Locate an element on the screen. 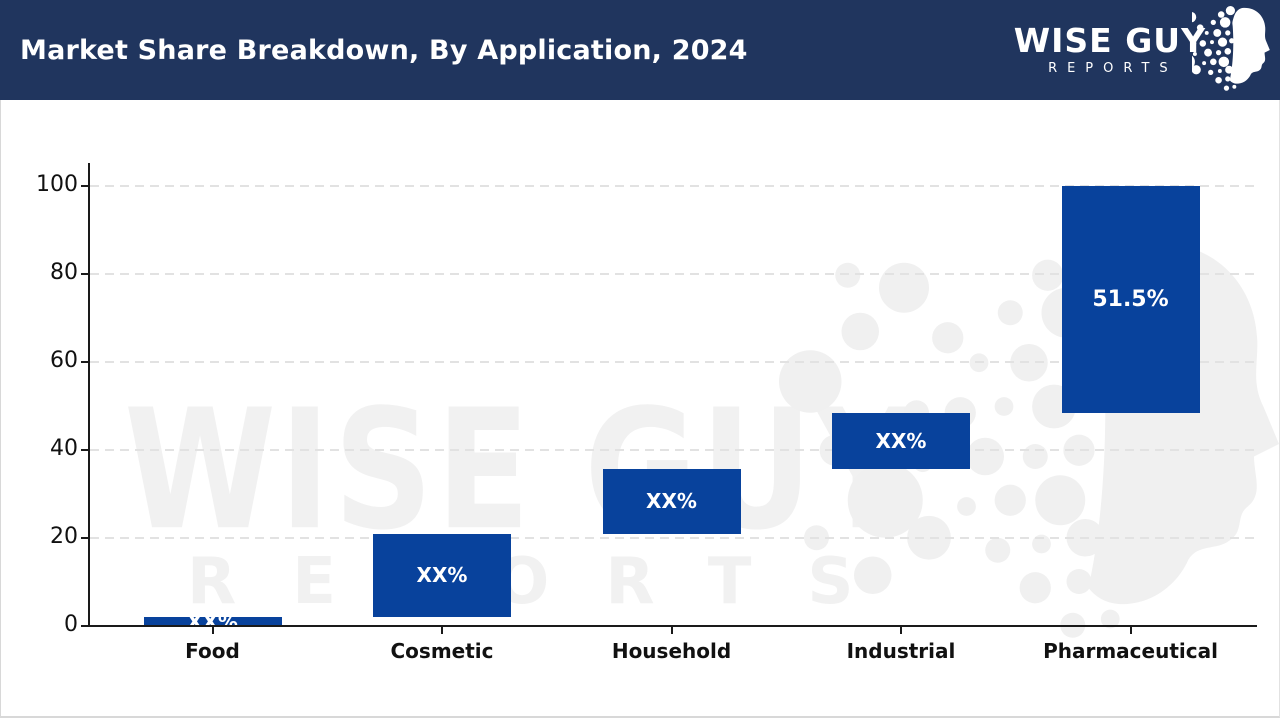  y-tick-label: 20 is located at coordinates (64, 536).